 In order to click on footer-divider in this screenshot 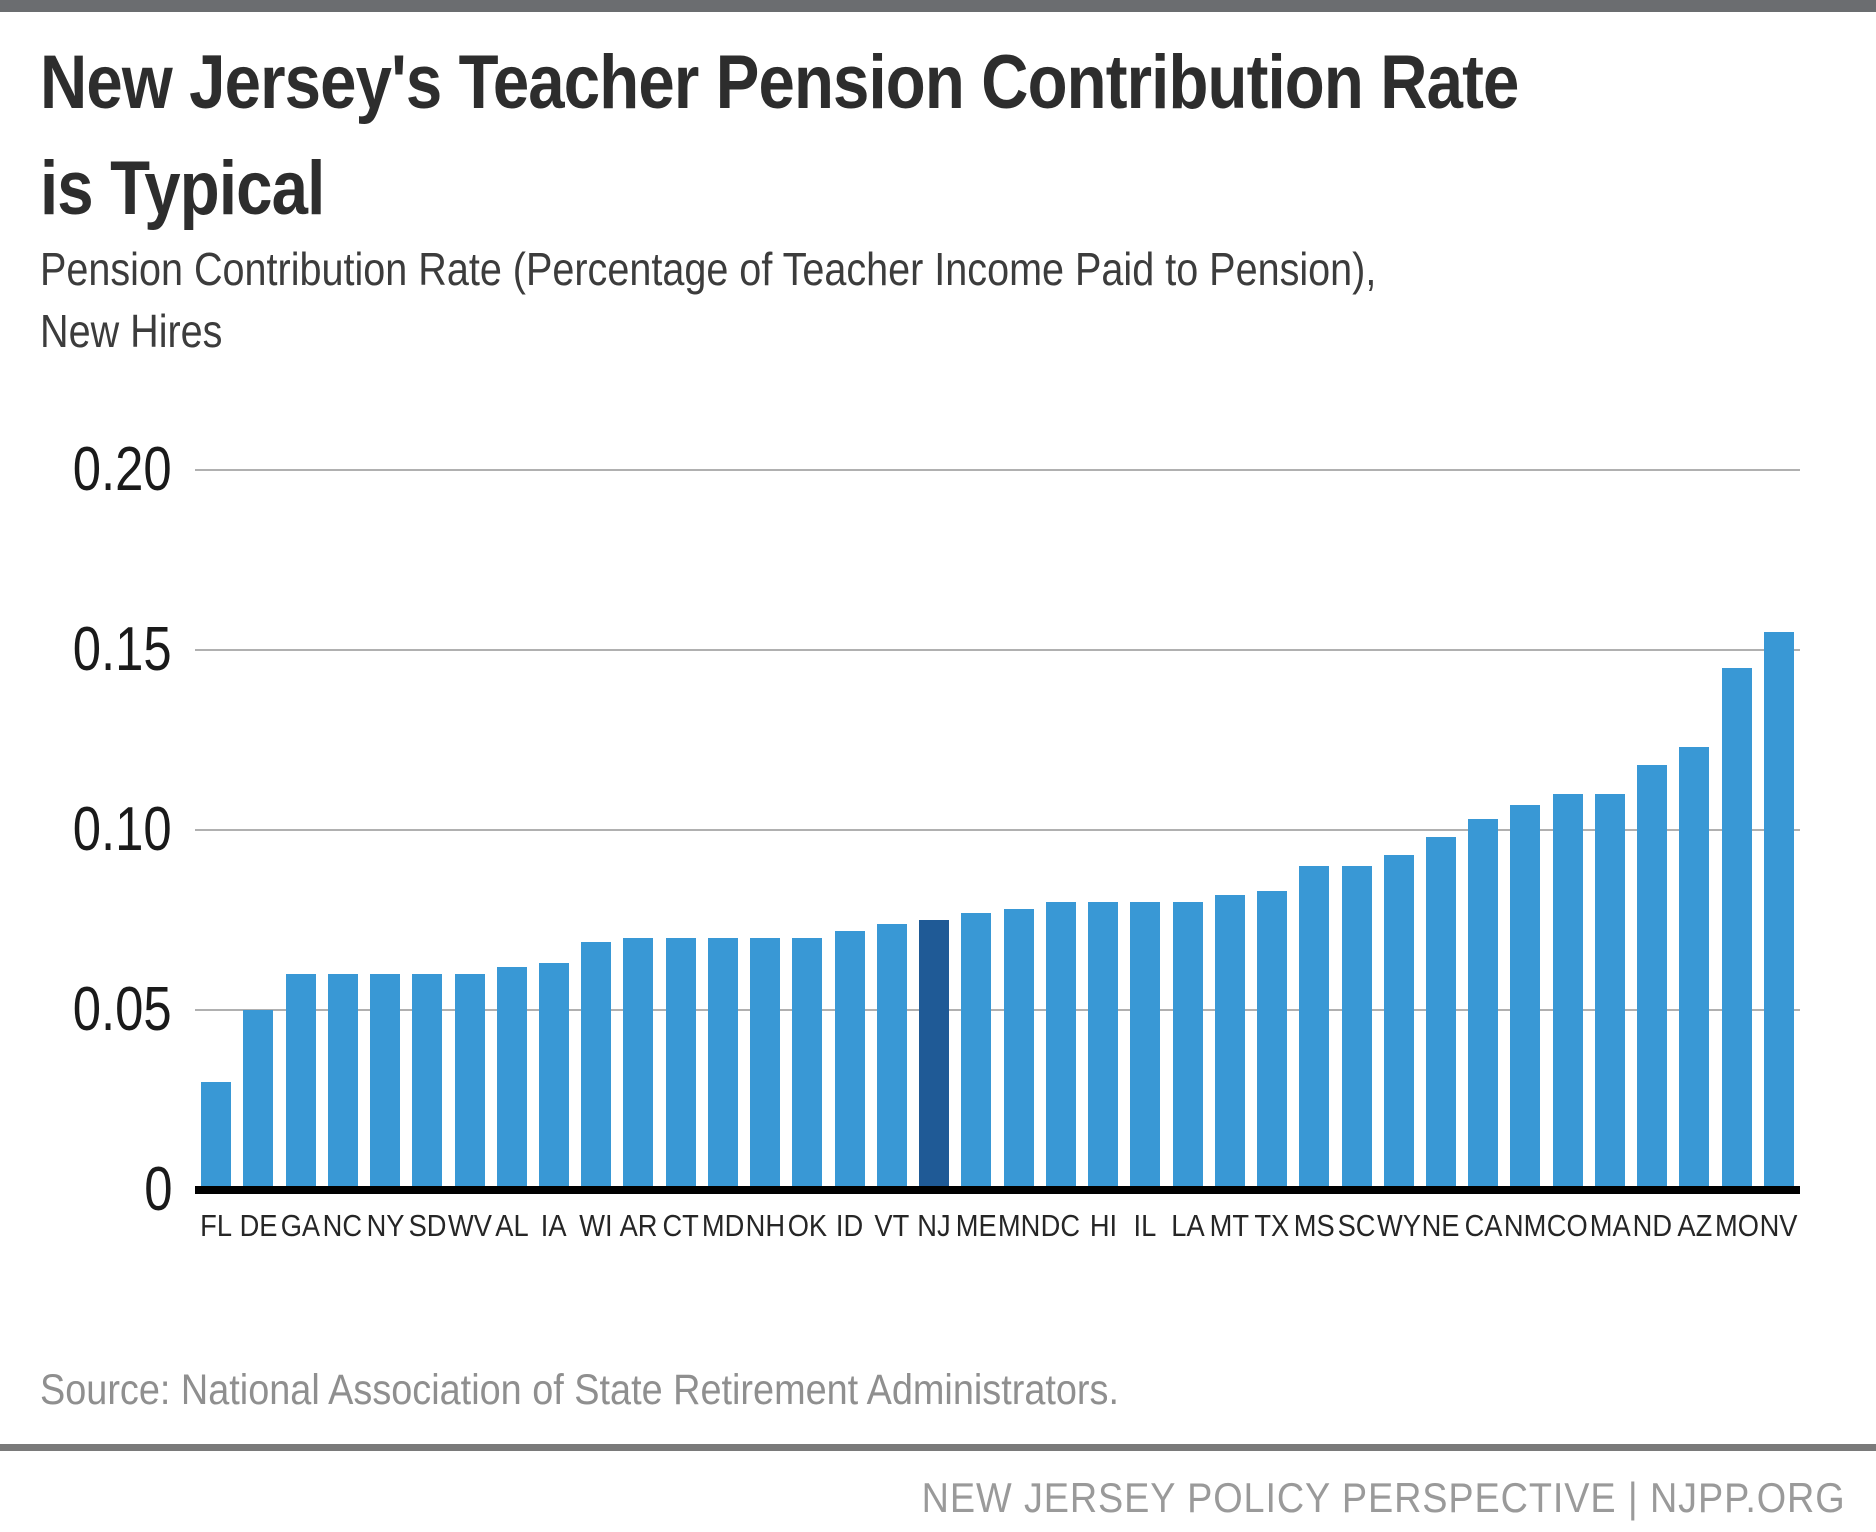, I will do `click(938, 1447)`.